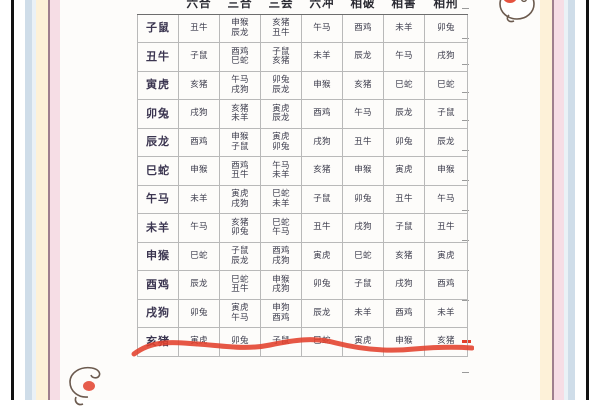 This screenshot has height=406, width=600. What do you see at coordinates (559, 200) in the screenshot?
I see `stripe-pink-r` at bounding box center [559, 200].